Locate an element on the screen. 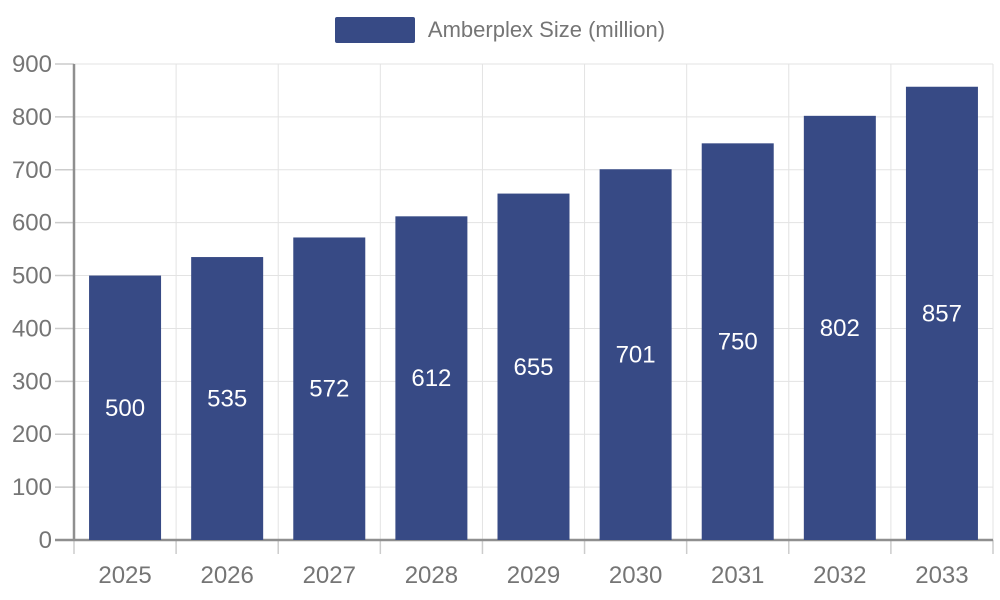  bar-value-label: 750 is located at coordinates (738, 342).